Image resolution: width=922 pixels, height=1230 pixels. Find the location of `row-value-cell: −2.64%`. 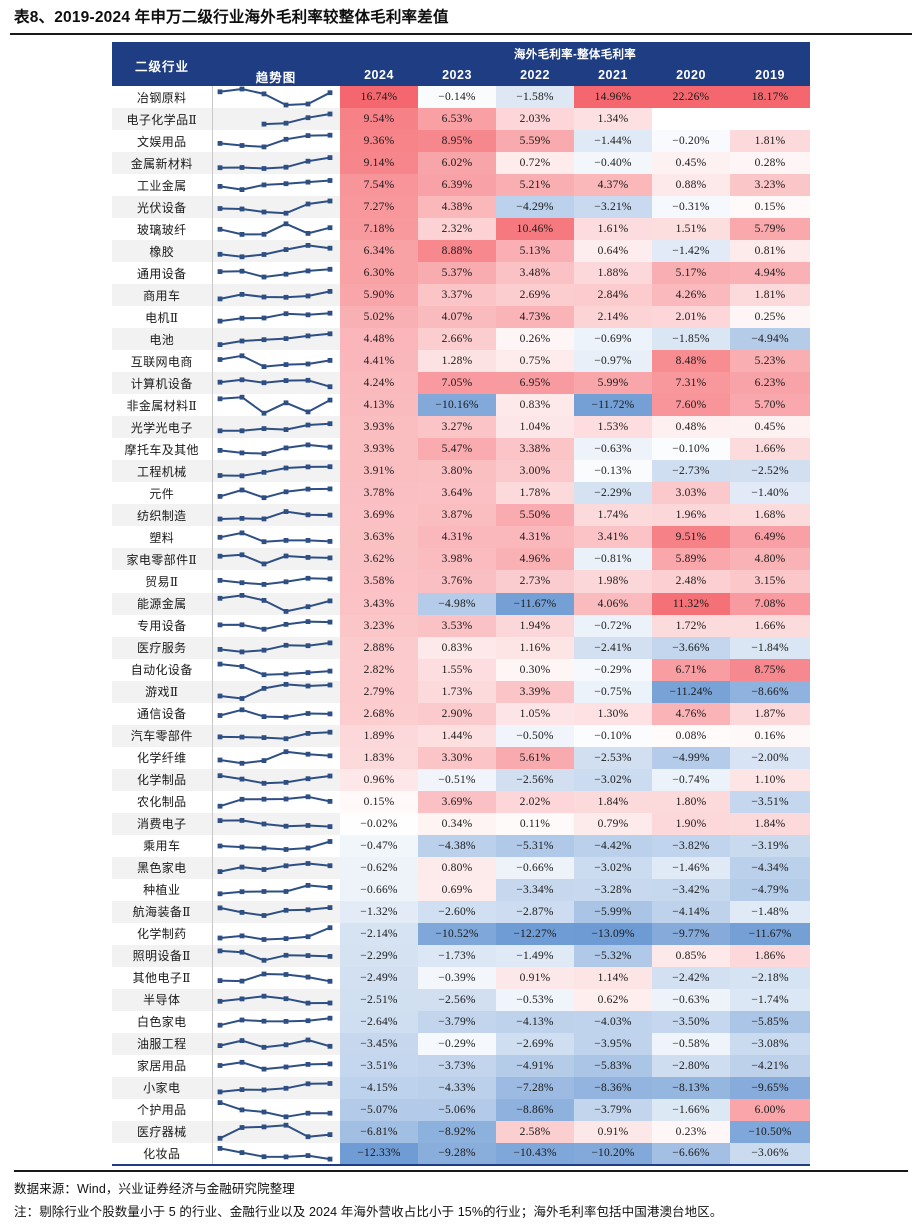

row-value-cell: −2.64% is located at coordinates (379, 1021).